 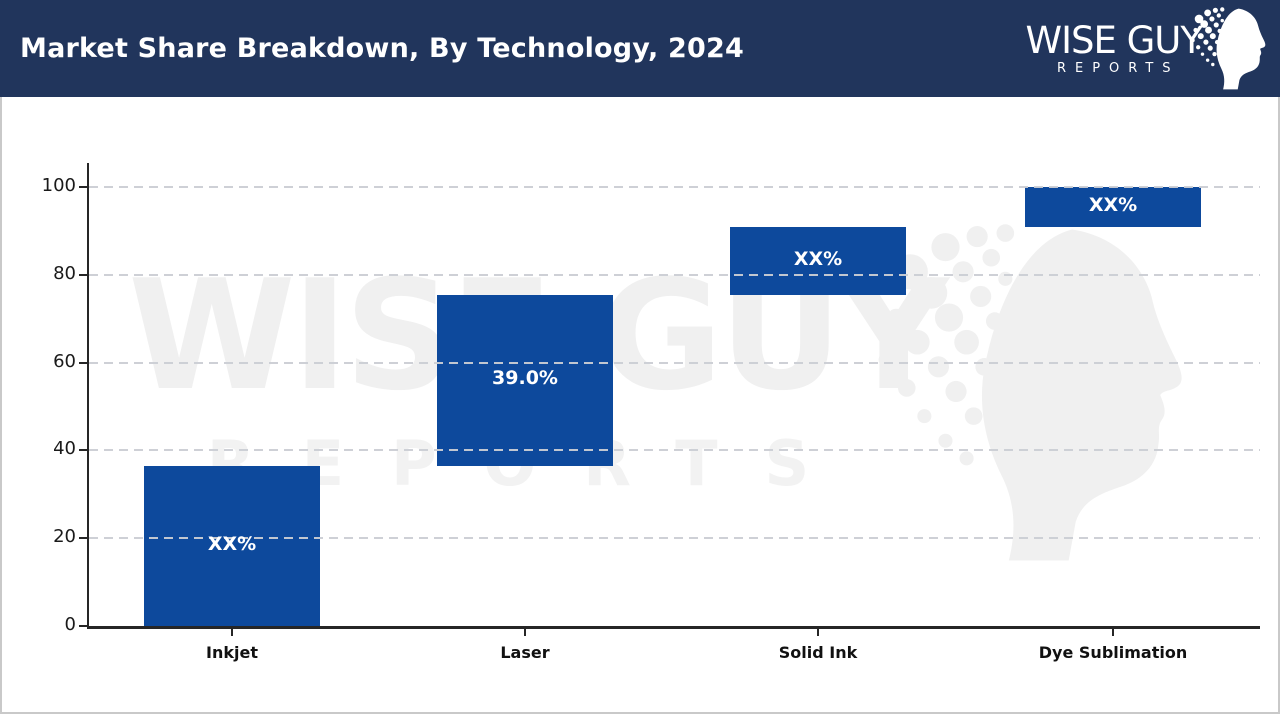 What do you see at coordinates (818, 652) in the screenshot?
I see `x-category-label-solid-ink: Solid Ink` at bounding box center [818, 652].